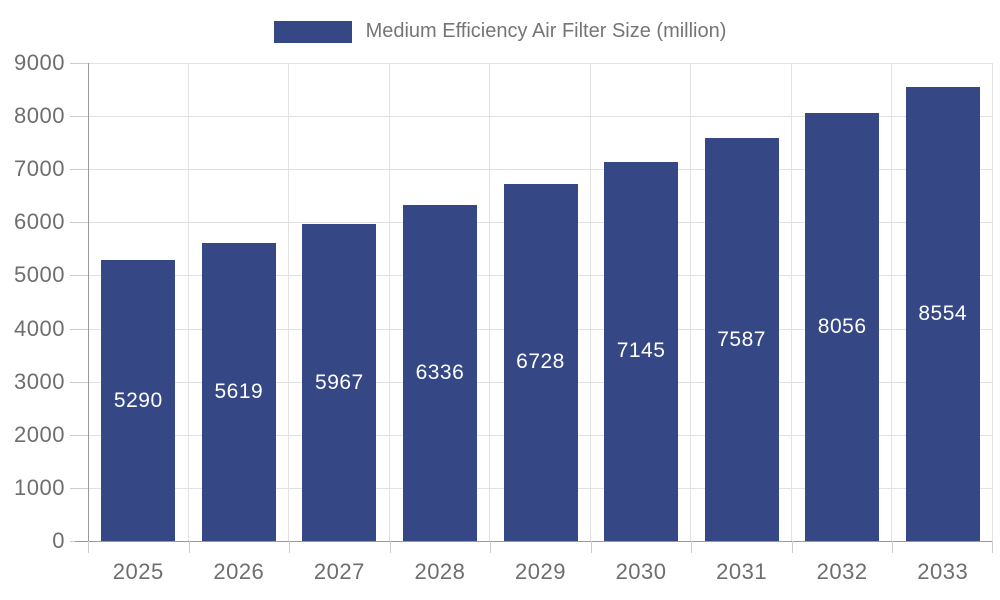 Image resolution: width=1000 pixels, height=600 pixels. I want to click on y-tick-label: 4000, so click(39, 328).